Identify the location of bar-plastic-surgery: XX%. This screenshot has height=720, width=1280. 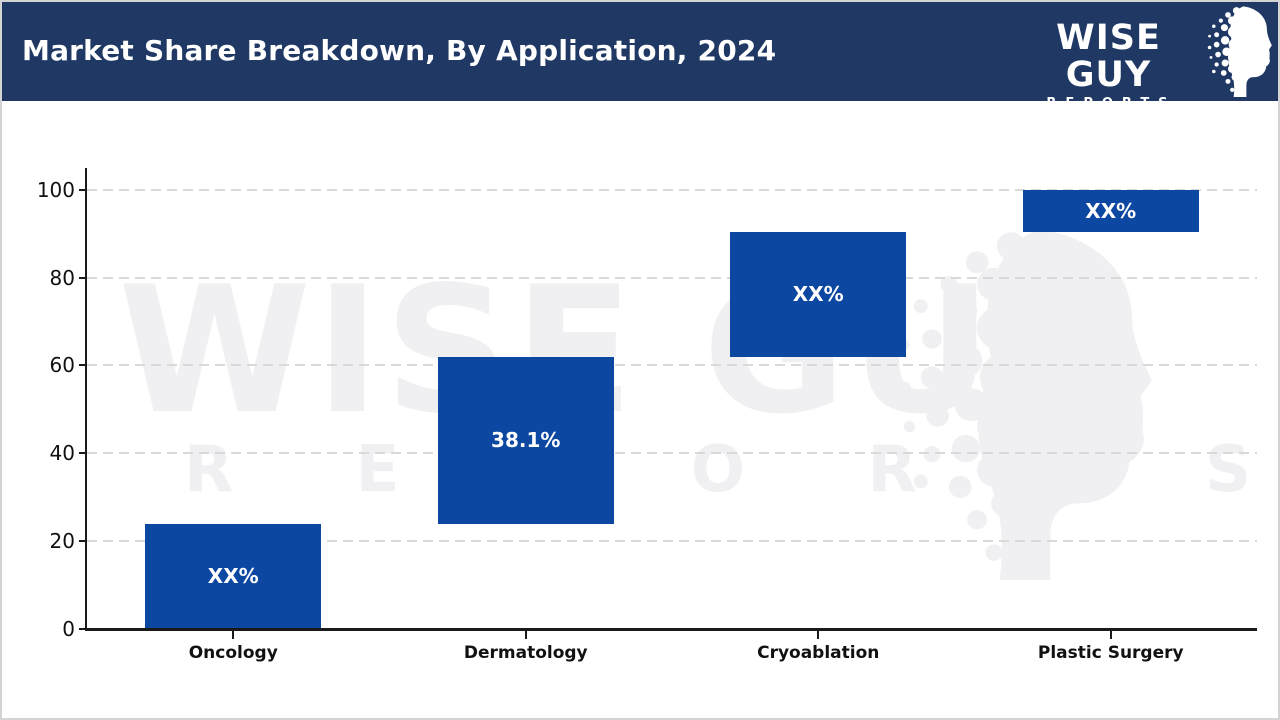
(1110, 211).